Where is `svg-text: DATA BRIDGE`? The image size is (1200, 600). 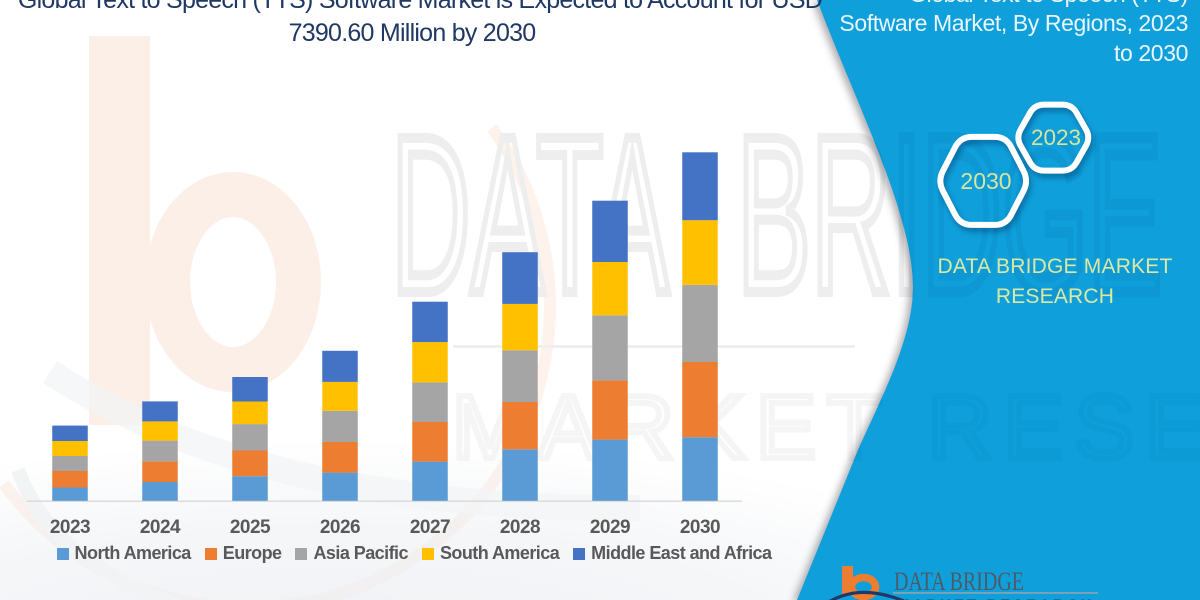 svg-text: DATA BRIDGE is located at coordinates (959, 581).